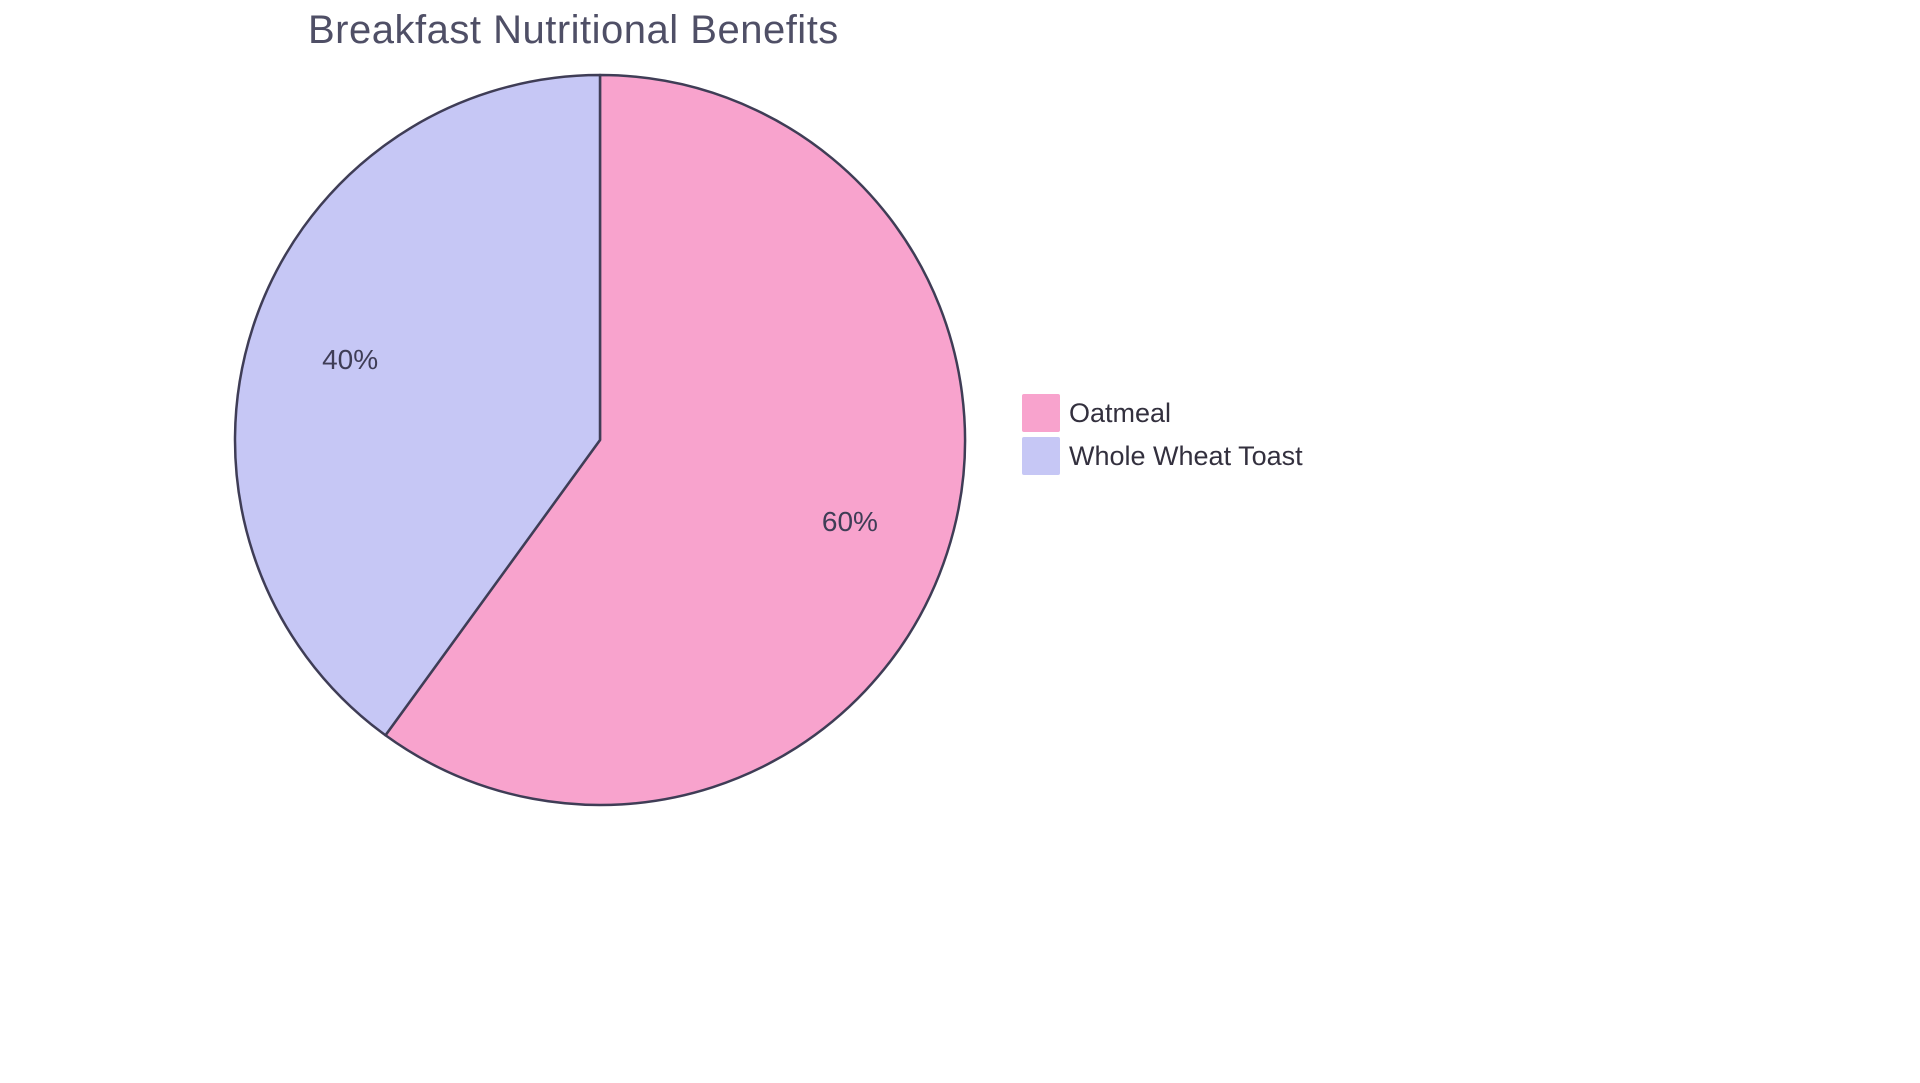 Image resolution: width=1920 pixels, height=1083 pixels. What do you see at coordinates (417, 405) in the screenshot?
I see `pie-slice-whole-wheat-toast` at bounding box center [417, 405].